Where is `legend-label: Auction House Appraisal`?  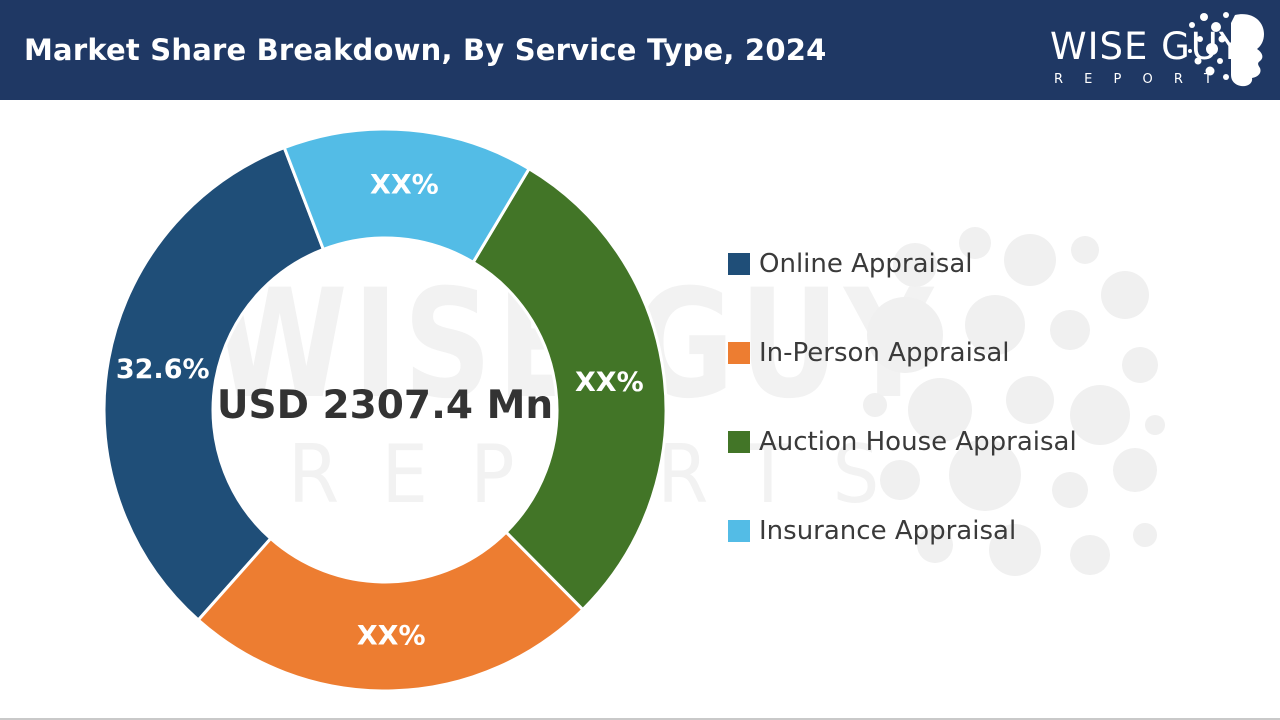
legend-label: Auction House Appraisal is located at coordinates (918, 442).